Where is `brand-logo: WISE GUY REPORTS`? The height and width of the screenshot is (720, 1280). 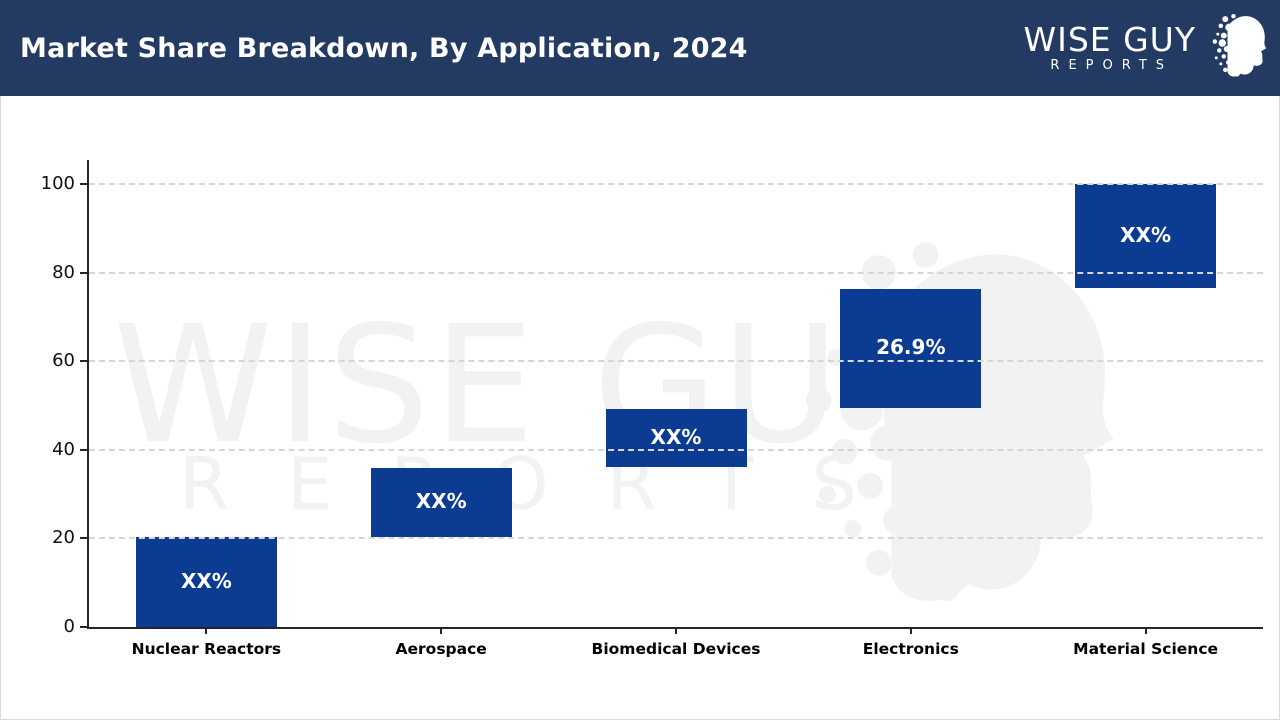
brand-logo: WISE GUY REPORTS is located at coordinates (1151, 48).